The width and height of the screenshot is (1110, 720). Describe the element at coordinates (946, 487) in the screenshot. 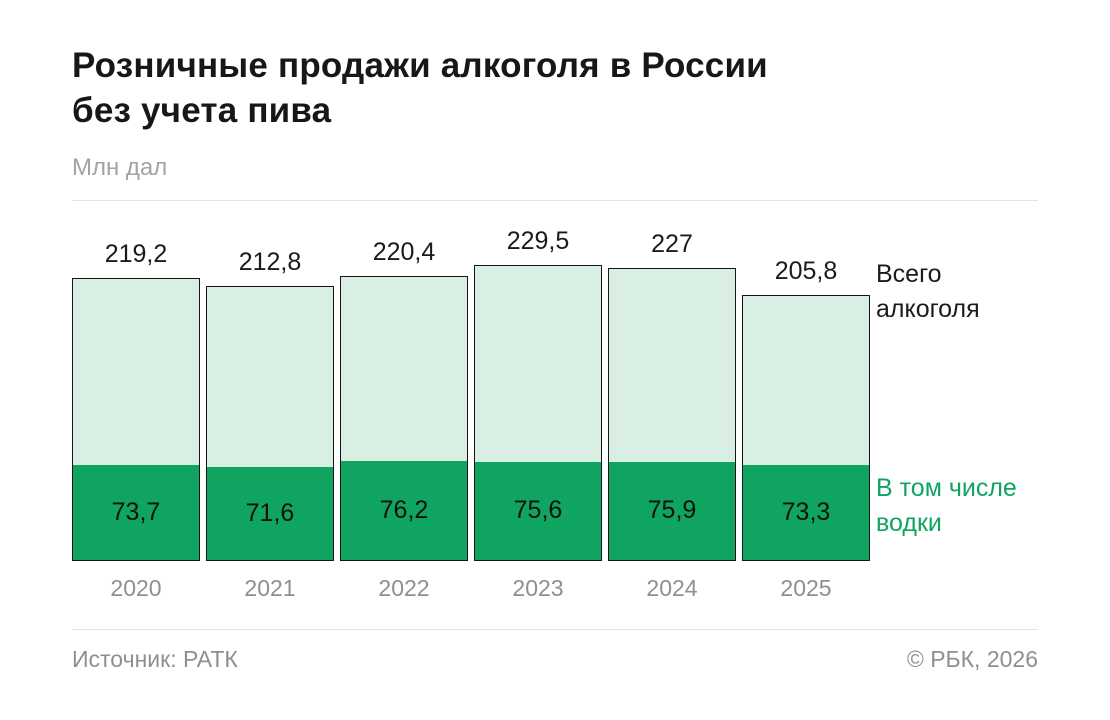

I see `legend-vodka-line1: В том числе` at that location.